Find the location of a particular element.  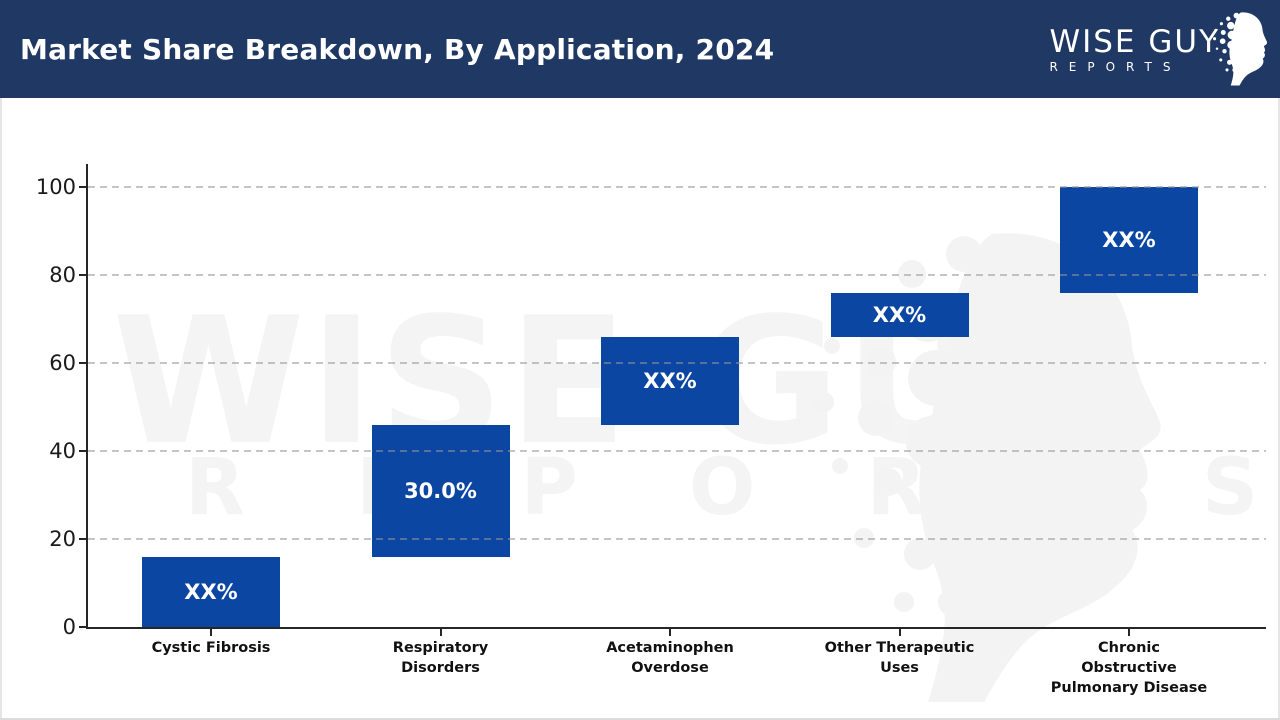

x-category-line: Overdose is located at coordinates (670, 668).